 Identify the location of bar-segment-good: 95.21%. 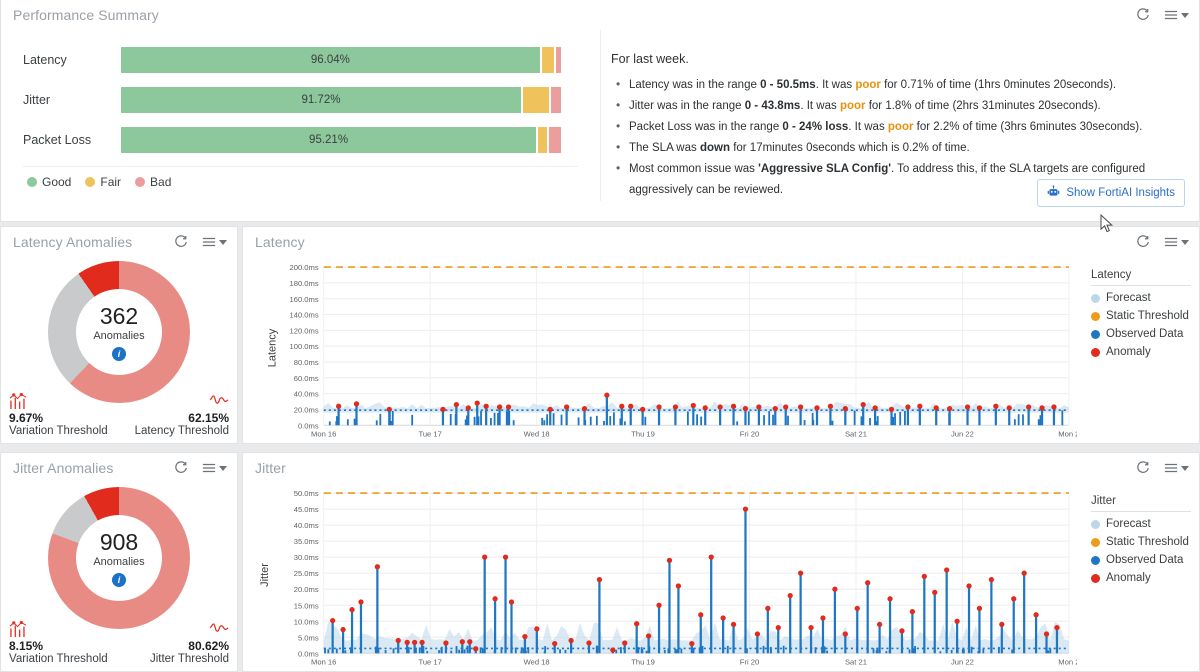
(329, 140).